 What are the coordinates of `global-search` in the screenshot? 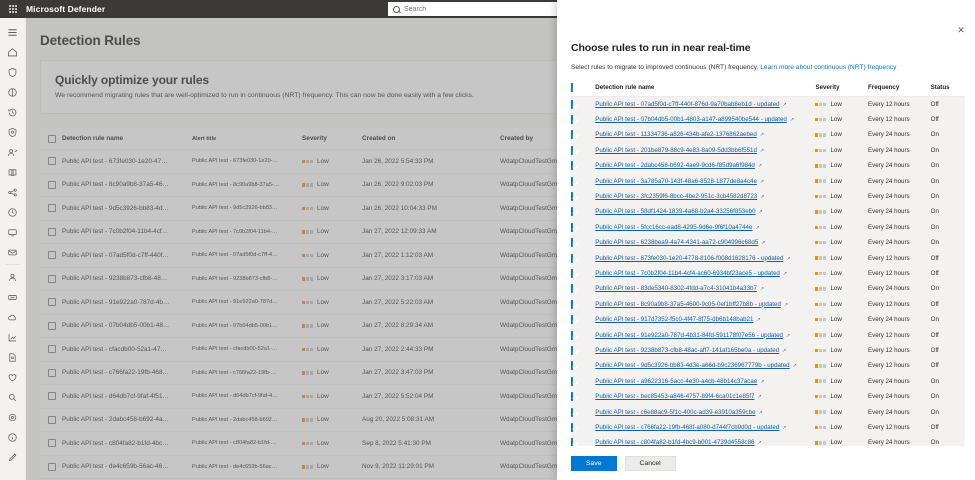 It's located at (492, 9).